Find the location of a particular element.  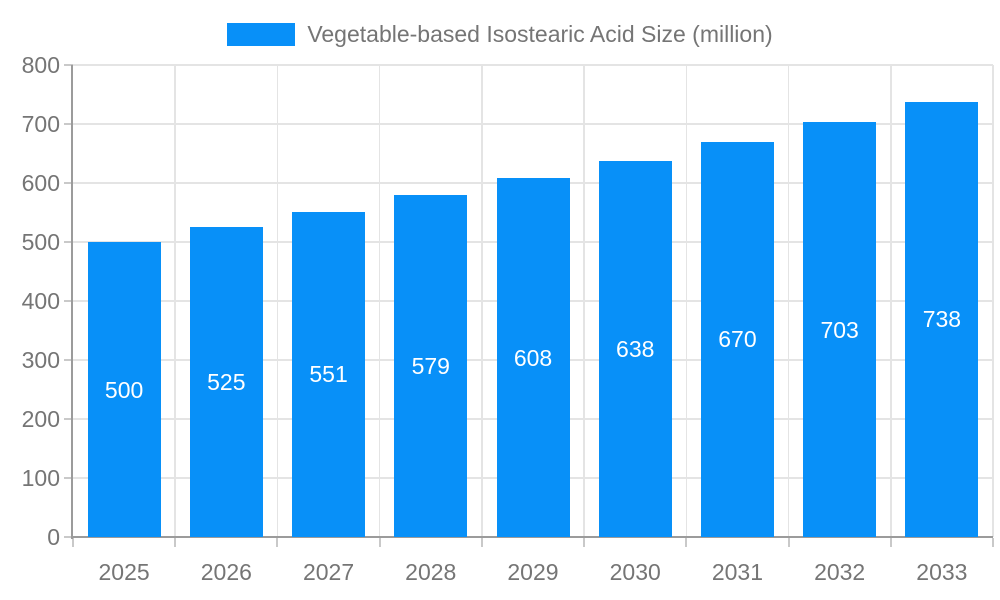

x-axis-label-2026: 2026 is located at coordinates (226, 572).